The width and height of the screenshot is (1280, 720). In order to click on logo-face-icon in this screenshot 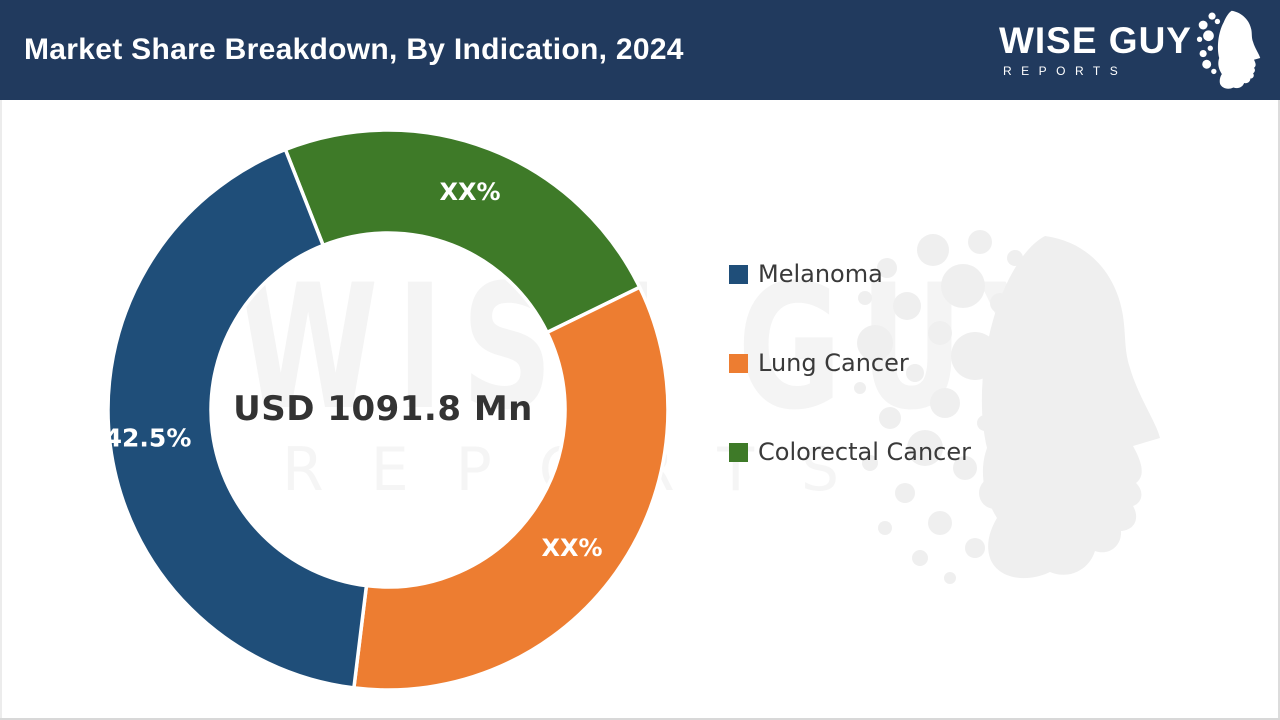, I will do `click(1228, 49)`.